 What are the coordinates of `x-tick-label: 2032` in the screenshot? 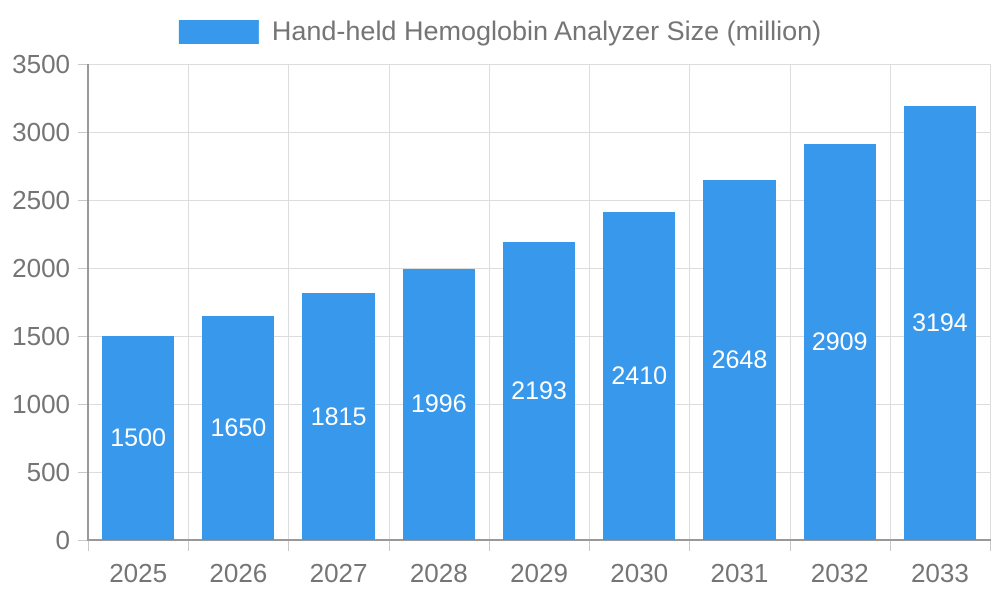 It's located at (839, 573).